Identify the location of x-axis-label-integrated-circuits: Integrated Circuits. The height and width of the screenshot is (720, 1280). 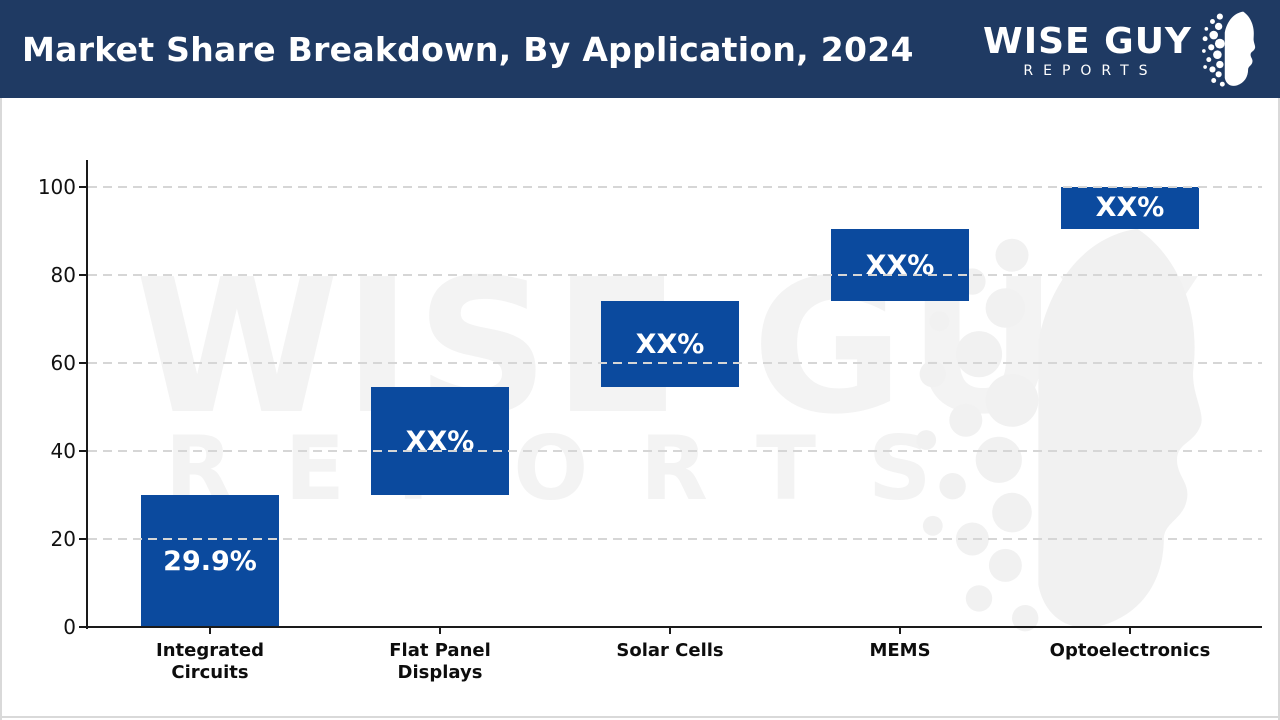
(210, 661).